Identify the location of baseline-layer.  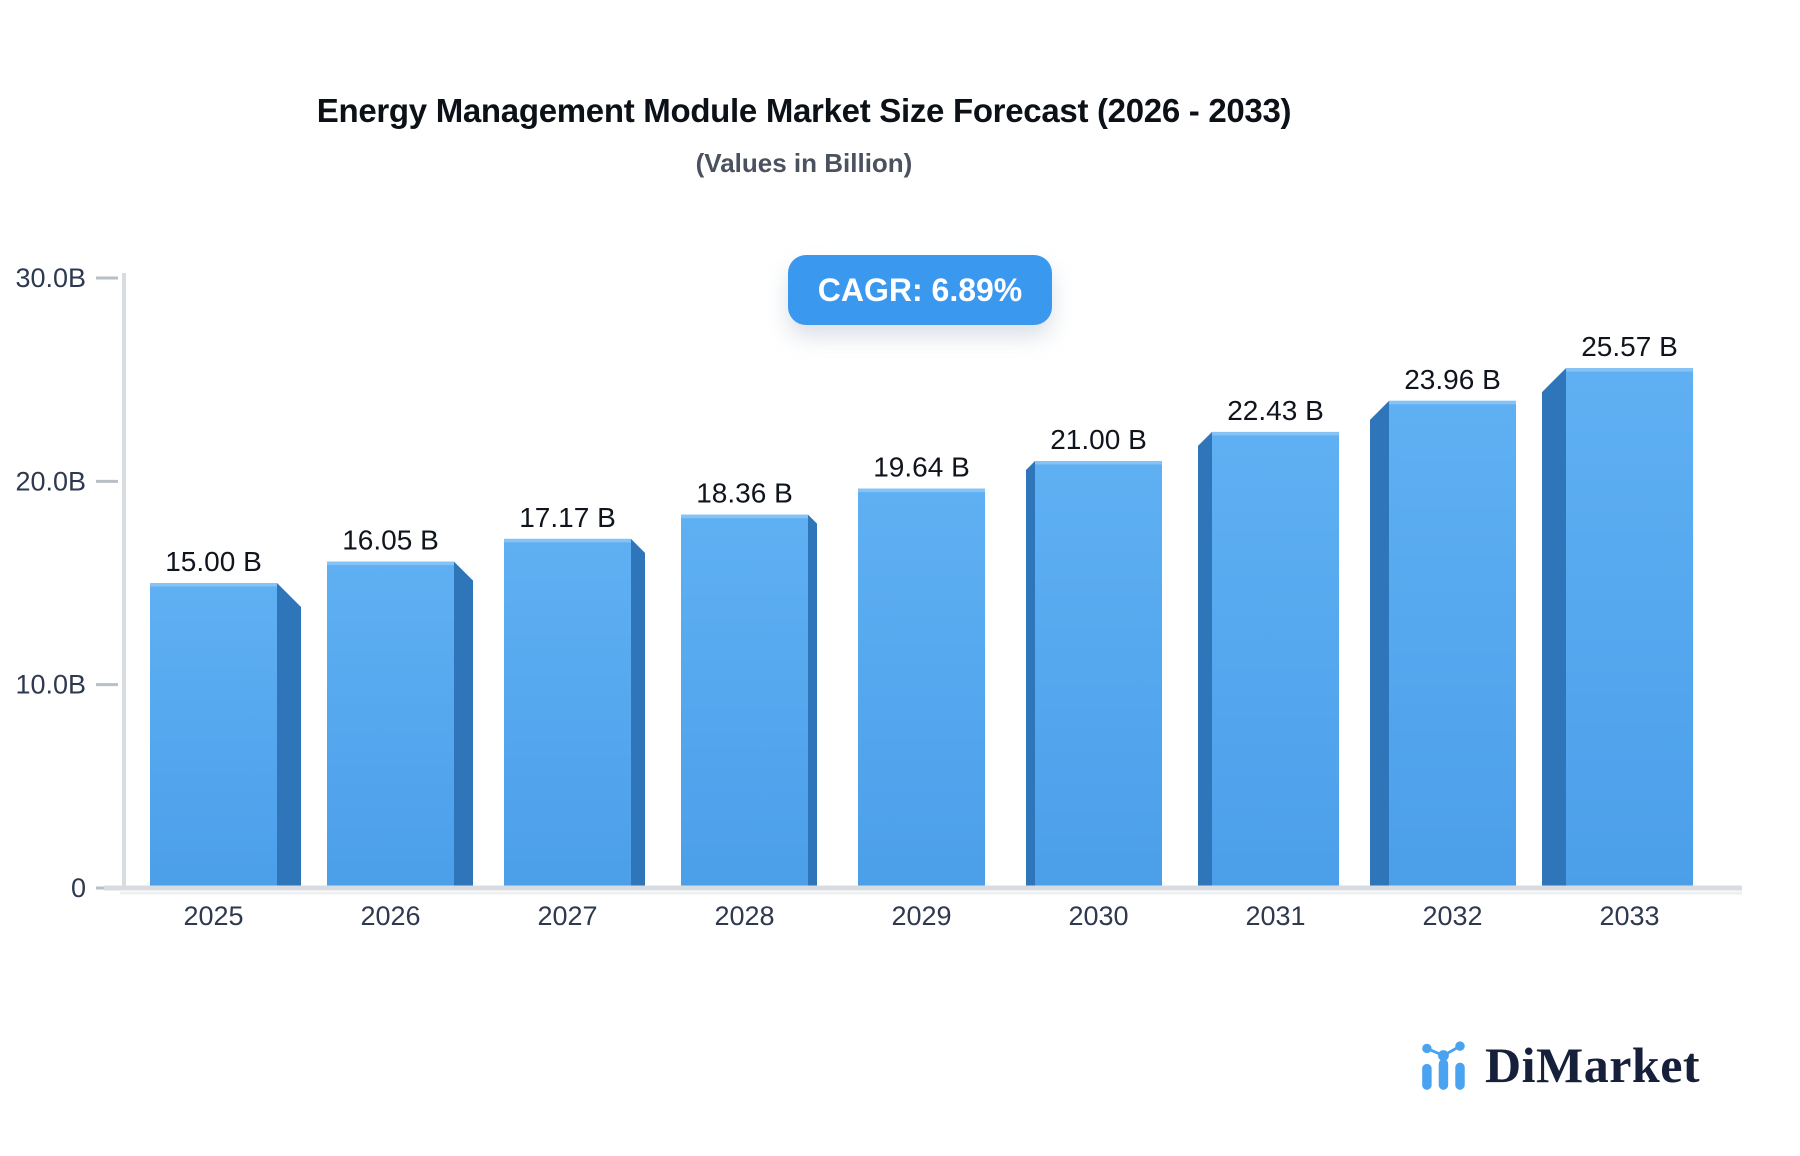
(923, 890).